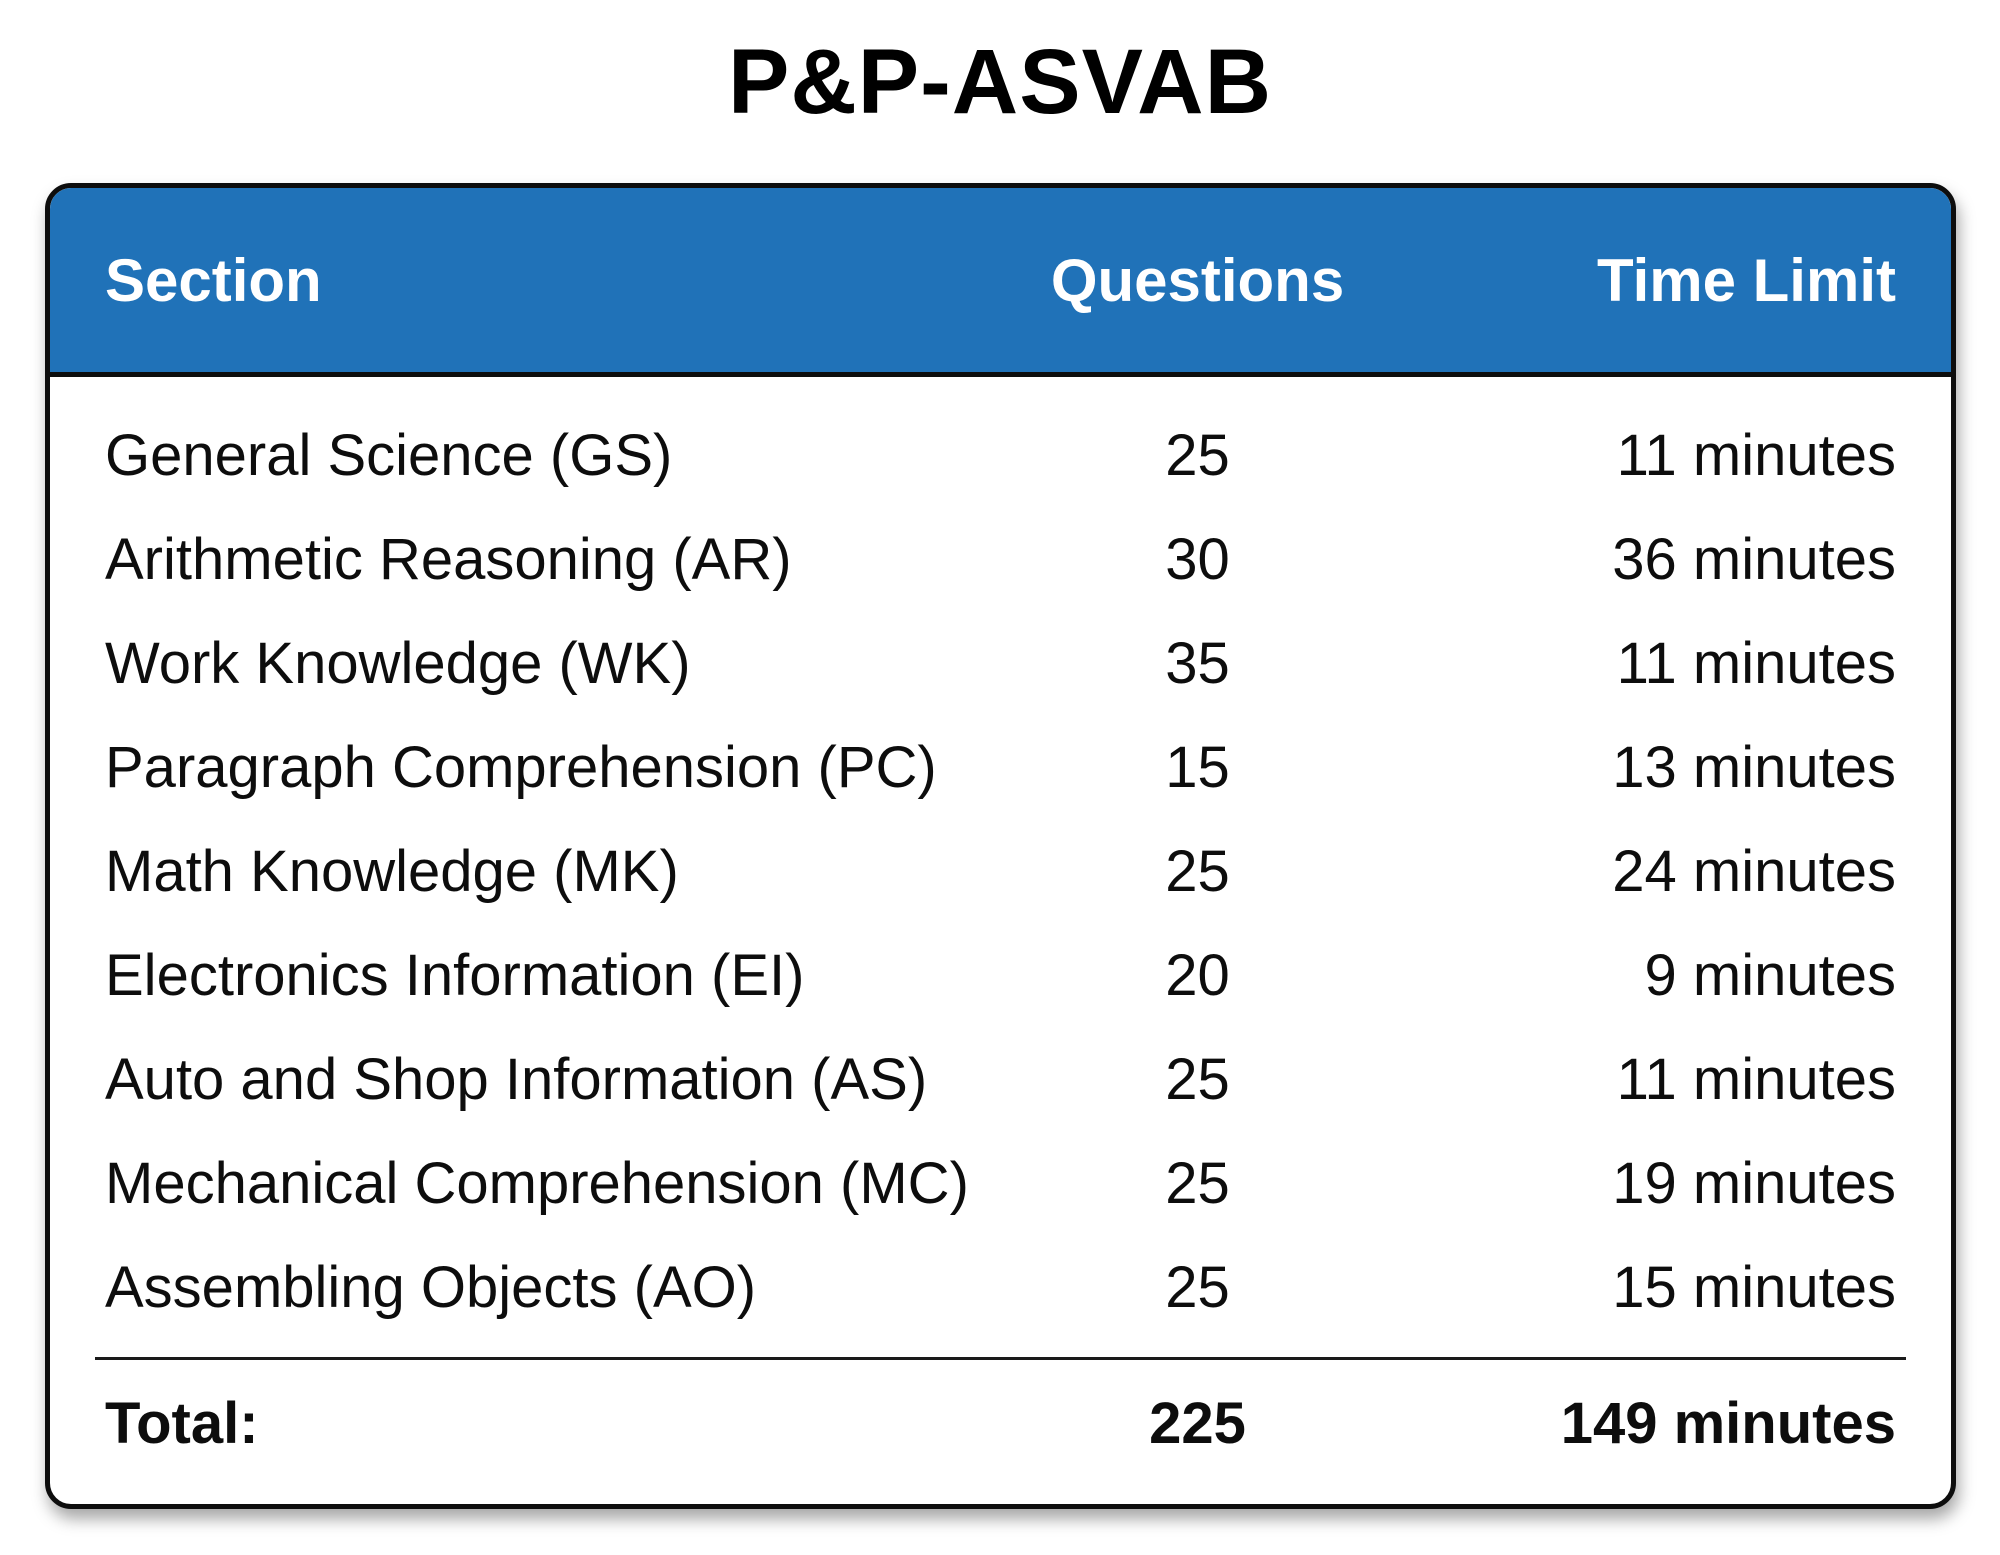 This screenshot has height=1555, width=2000. I want to click on cell-time: 24 minutes, so click(1754, 871).